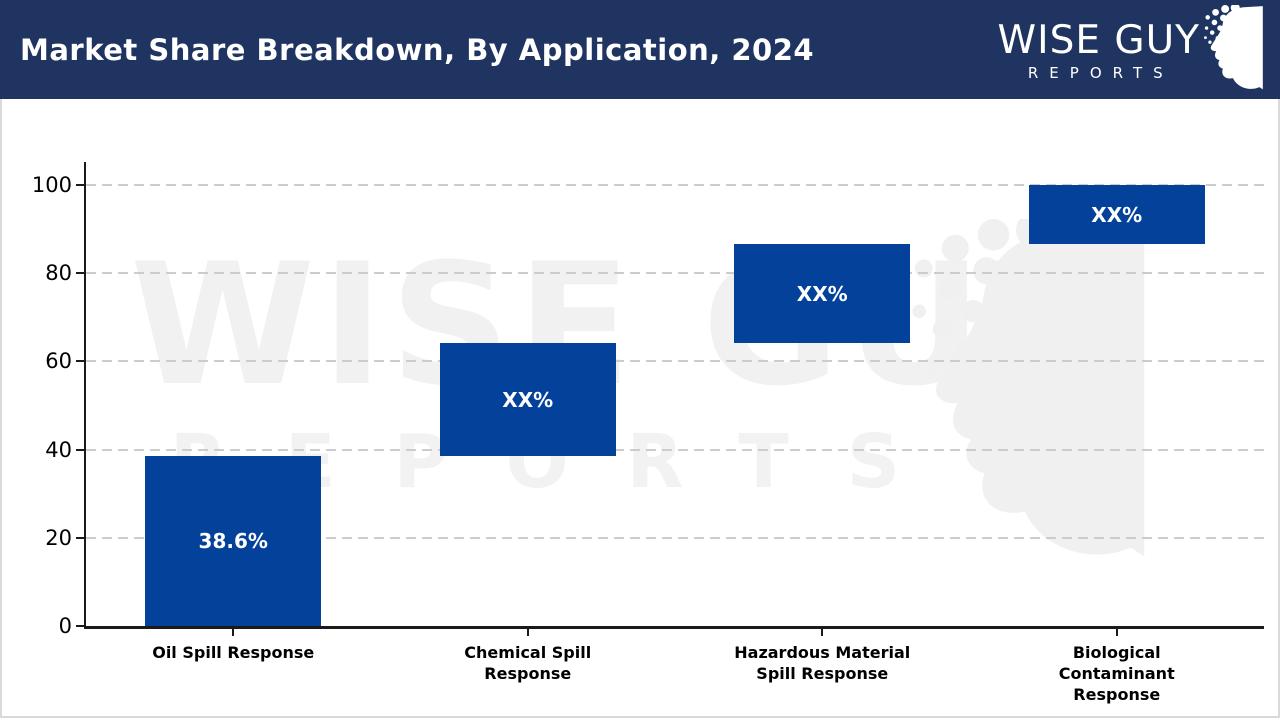  I want to click on watermark-face-icon, so click(1028, 388).